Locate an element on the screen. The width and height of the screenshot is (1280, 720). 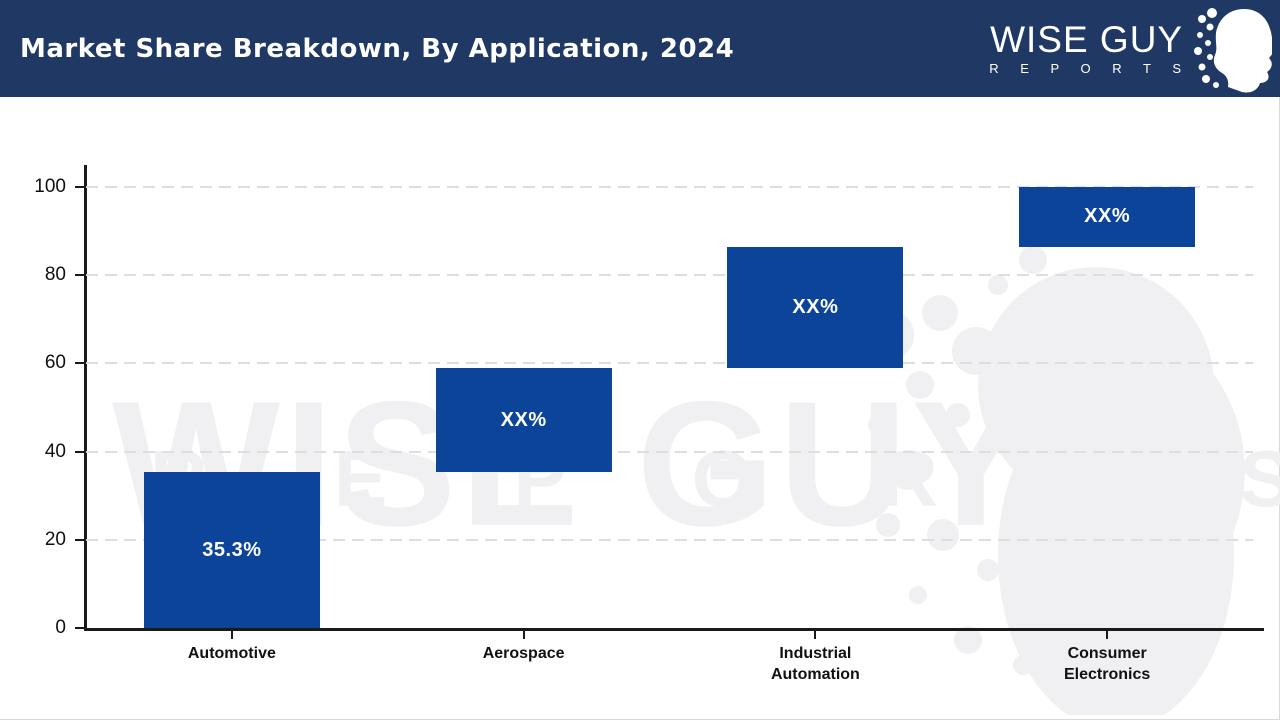
logo-wiseguy-text: WISE GUY is located at coordinates (1087, 39).